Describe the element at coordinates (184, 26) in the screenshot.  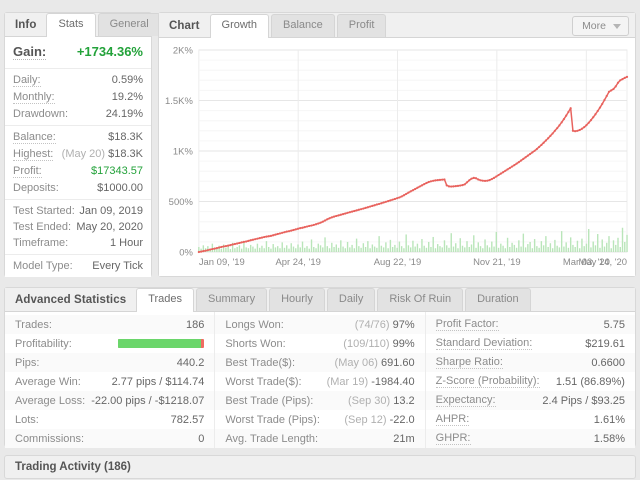
I see `chart-panel-title: Chart` at that location.